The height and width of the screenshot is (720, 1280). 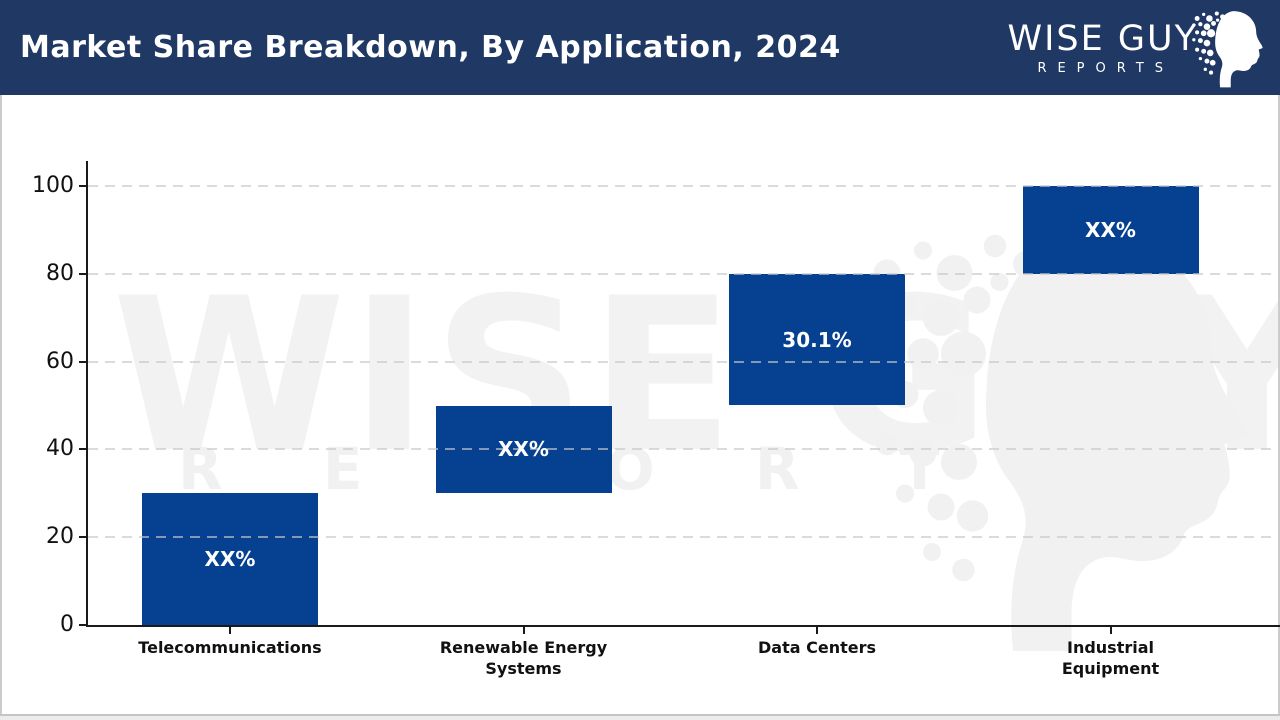 I want to click on logo-text: WISE GUY REPORTS, so click(x=1102, y=47).